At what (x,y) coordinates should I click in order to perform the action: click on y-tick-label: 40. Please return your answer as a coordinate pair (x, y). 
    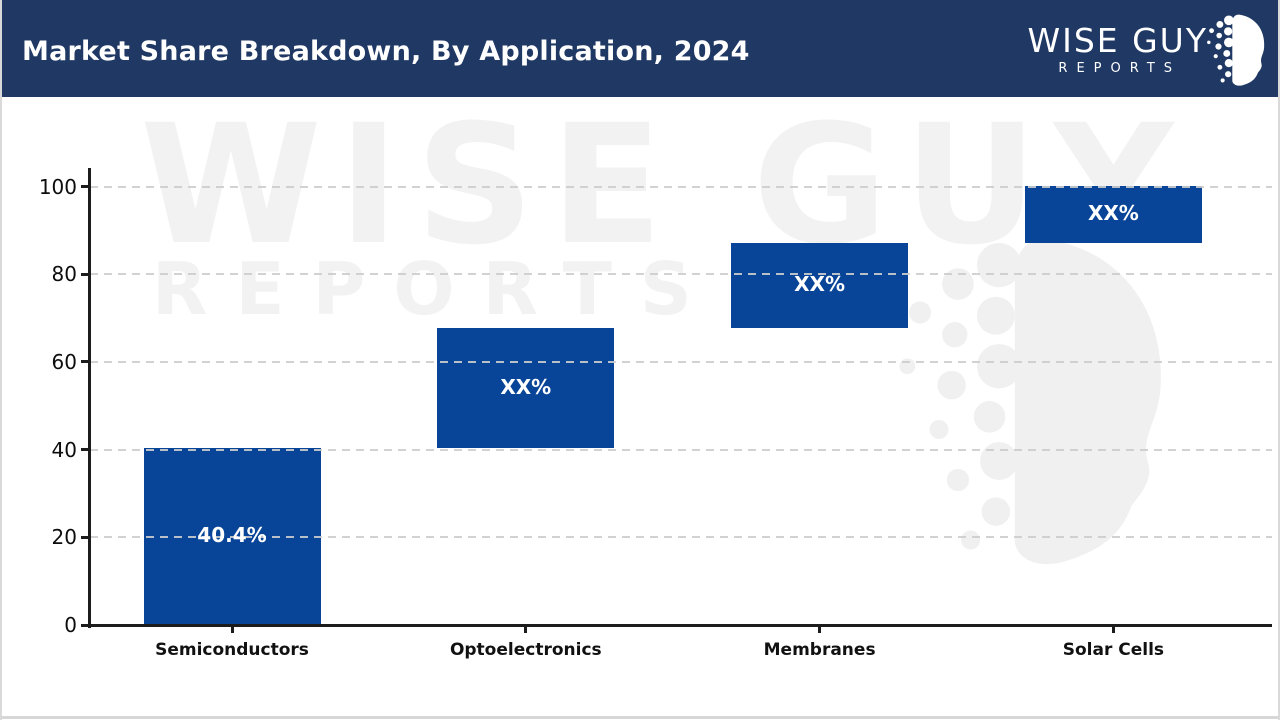
    Looking at the image, I should click on (64, 449).